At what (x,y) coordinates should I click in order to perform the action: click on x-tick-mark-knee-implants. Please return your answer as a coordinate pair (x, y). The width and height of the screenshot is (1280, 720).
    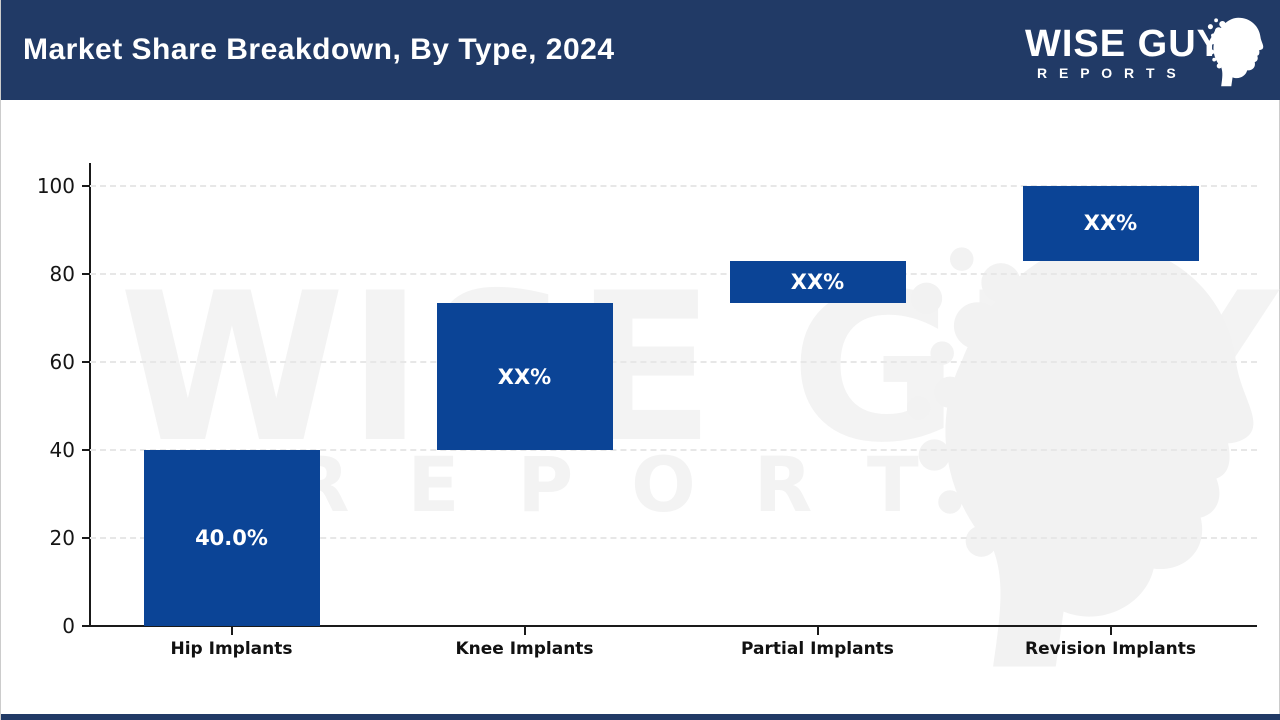
    Looking at the image, I should click on (524, 631).